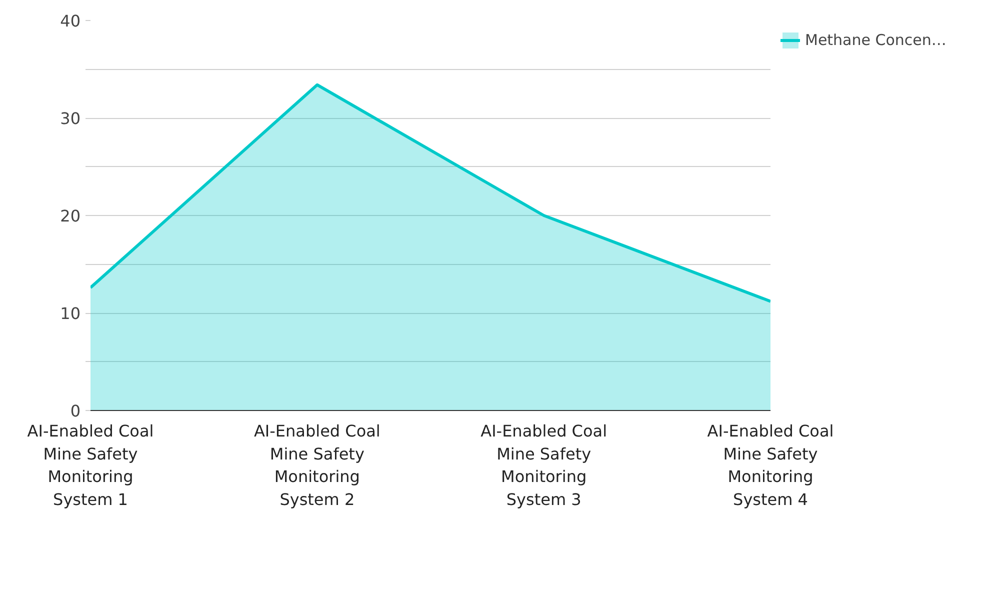 The image size is (996, 614). Describe the element at coordinates (317, 465) in the screenshot. I see `x-tick-label: AI-Enabled Coal Mine Safety Monitoring System 2` at that location.